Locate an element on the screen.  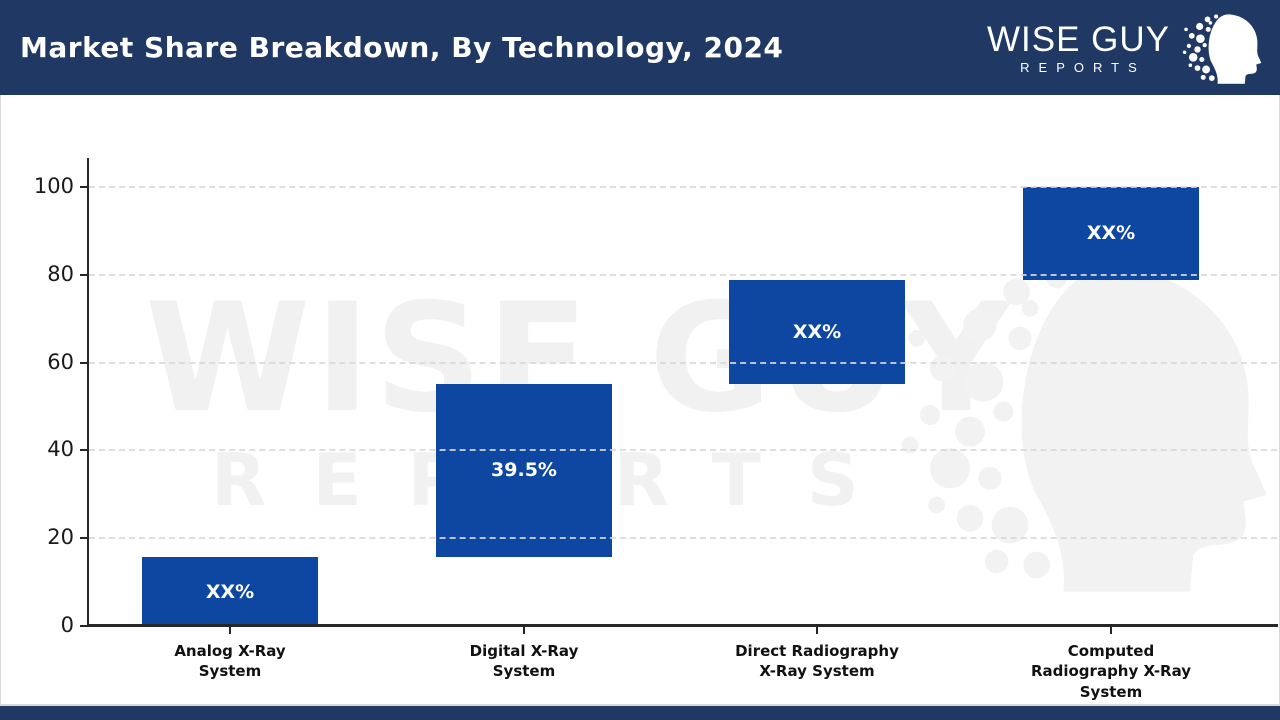
brand-name: WISE GUY is located at coordinates (1078, 39).